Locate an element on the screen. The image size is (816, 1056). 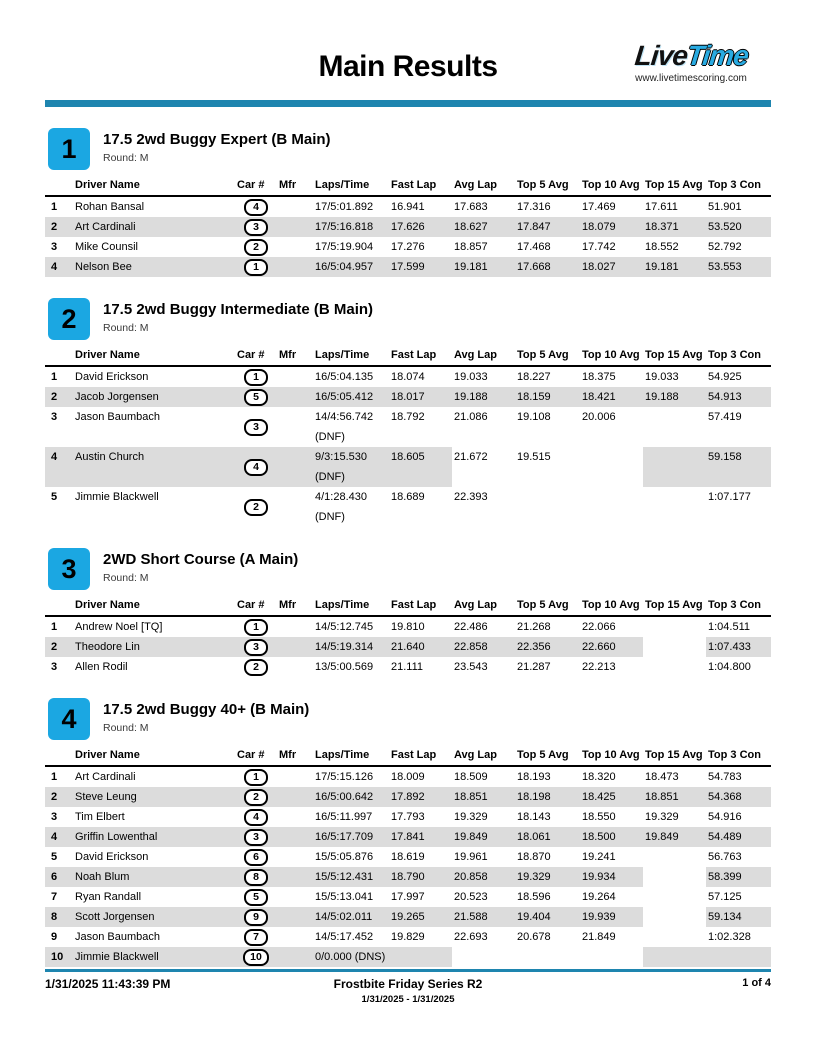
cell-avg: 18.851 is located at coordinates (471, 797).